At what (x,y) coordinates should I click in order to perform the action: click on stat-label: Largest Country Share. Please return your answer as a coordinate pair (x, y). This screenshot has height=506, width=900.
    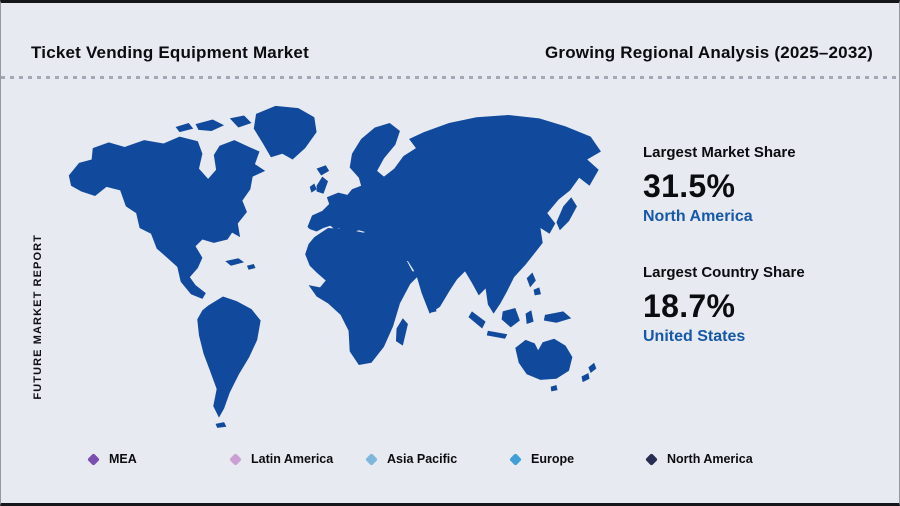
    Looking at the image, I should click on (724, 272).